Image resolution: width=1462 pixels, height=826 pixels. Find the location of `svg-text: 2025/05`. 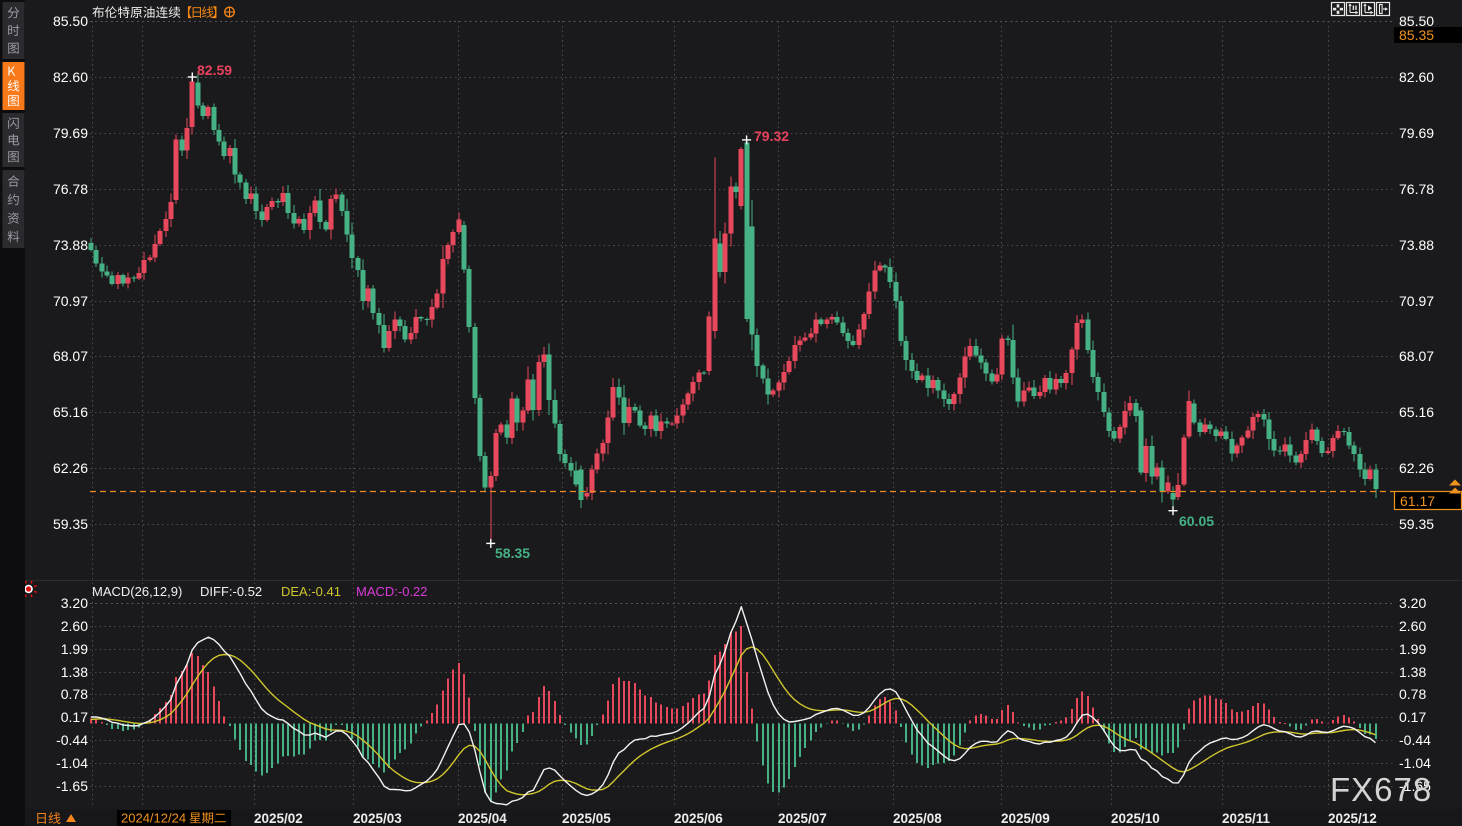

svg-text: 2025/05 is located at coordinates (586, 818).